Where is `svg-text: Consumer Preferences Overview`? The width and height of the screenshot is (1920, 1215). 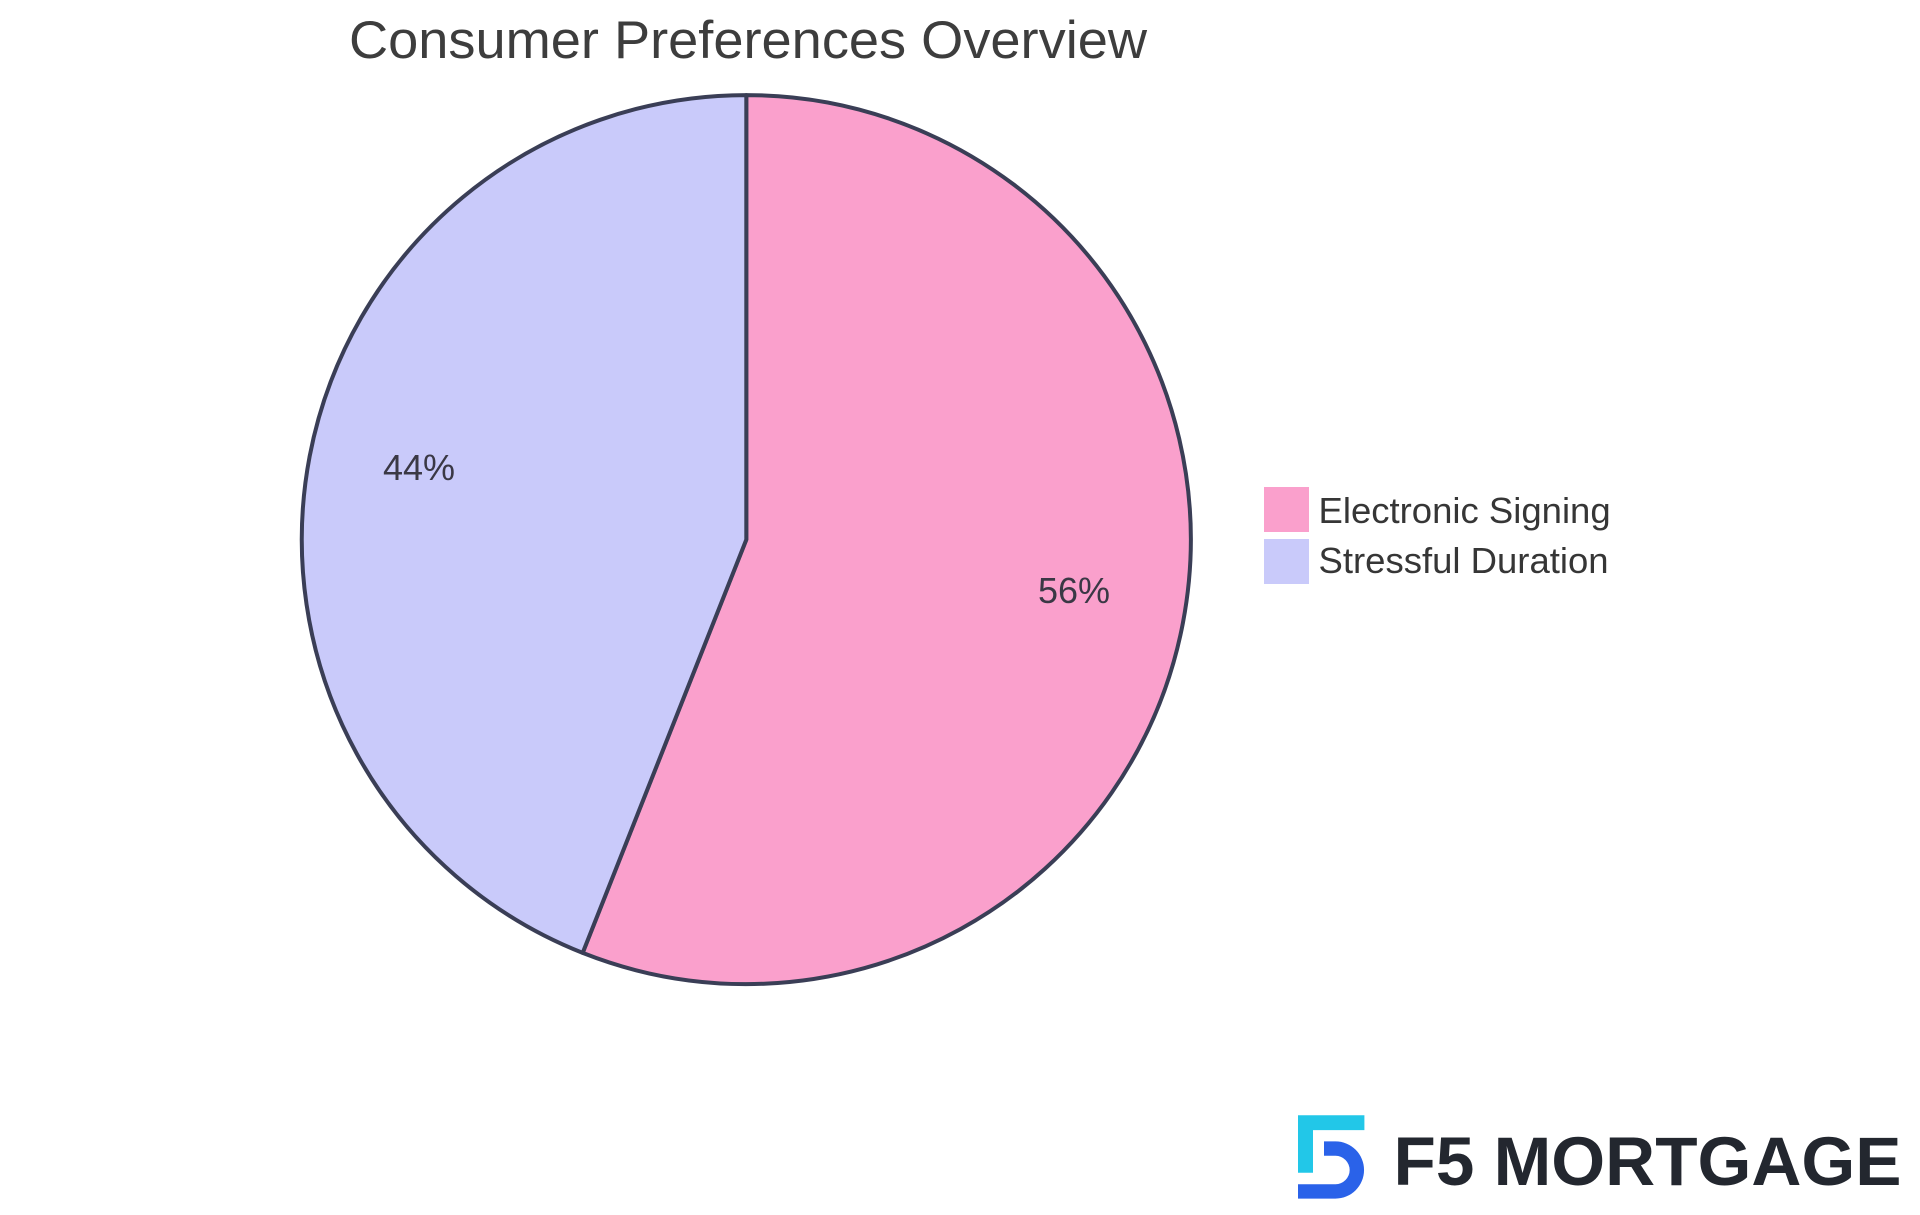
svg-text: Consumer Preferences Overview is located at coordinates (748, 40).